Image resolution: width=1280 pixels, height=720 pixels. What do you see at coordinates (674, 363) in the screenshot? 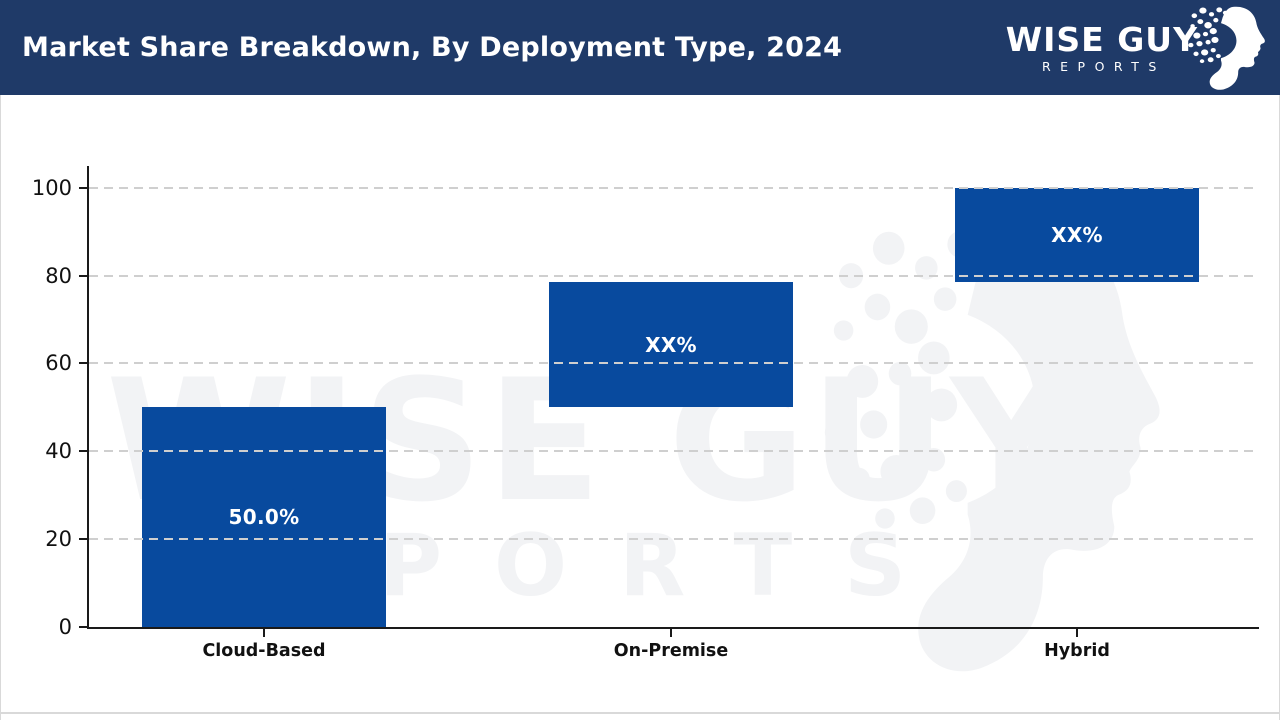
I see `gridline-y60` at bounding box center [674, 363].